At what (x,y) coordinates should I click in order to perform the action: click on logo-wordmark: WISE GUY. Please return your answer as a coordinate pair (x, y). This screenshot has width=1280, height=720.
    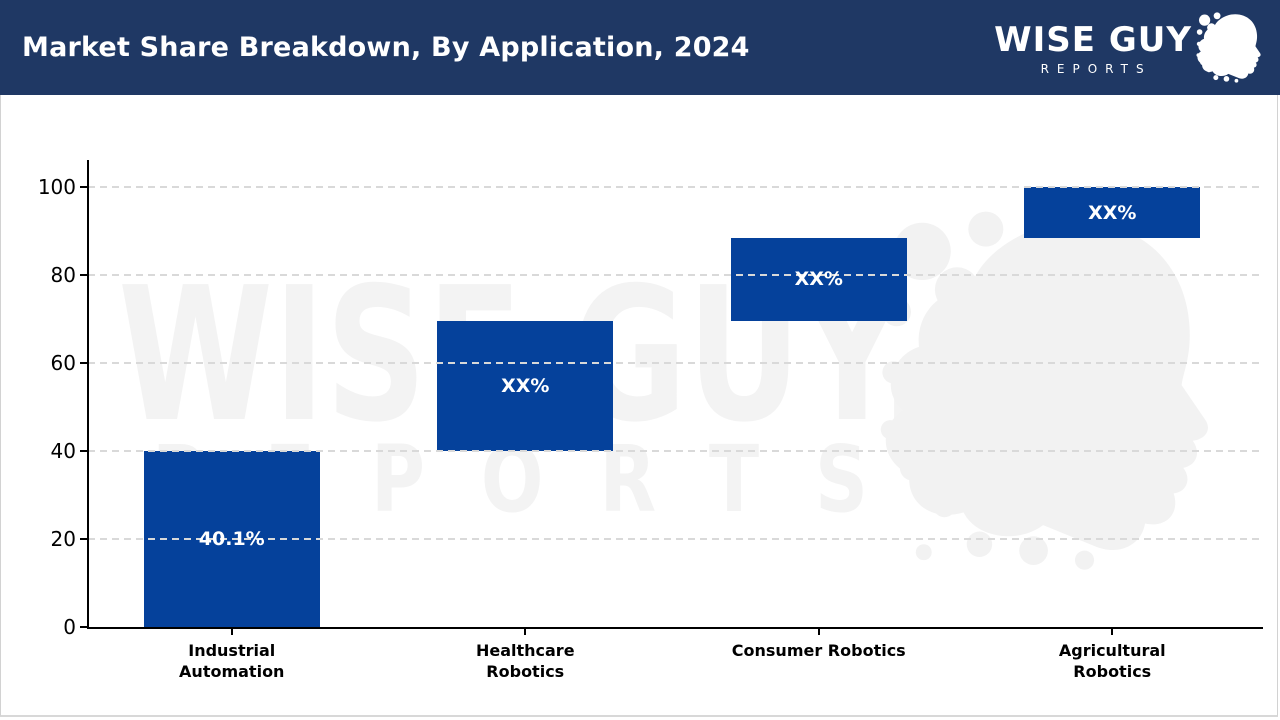
    Looking at the image, I should click on (1093, 39).